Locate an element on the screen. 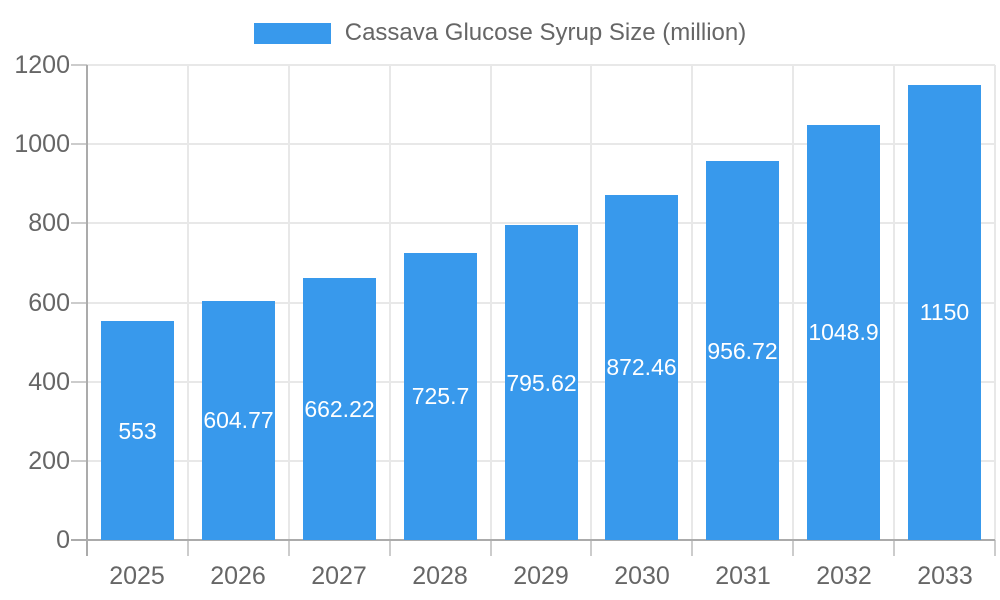  bar-value-label: 956.72 is located at coordinates (742, 351).